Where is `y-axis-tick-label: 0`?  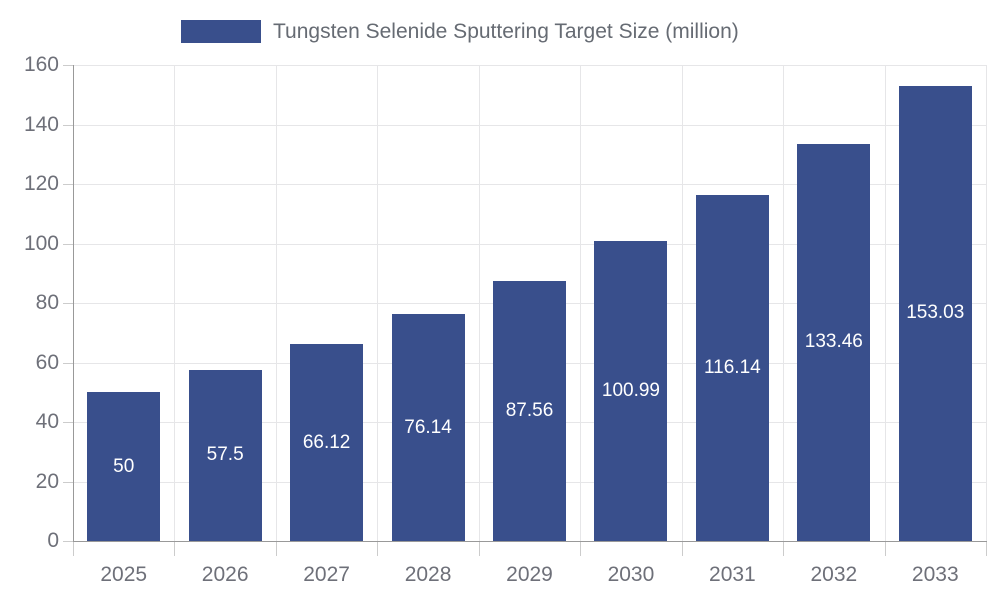
y-axis-tick-label: 0 is located at coordinates (53, 540).